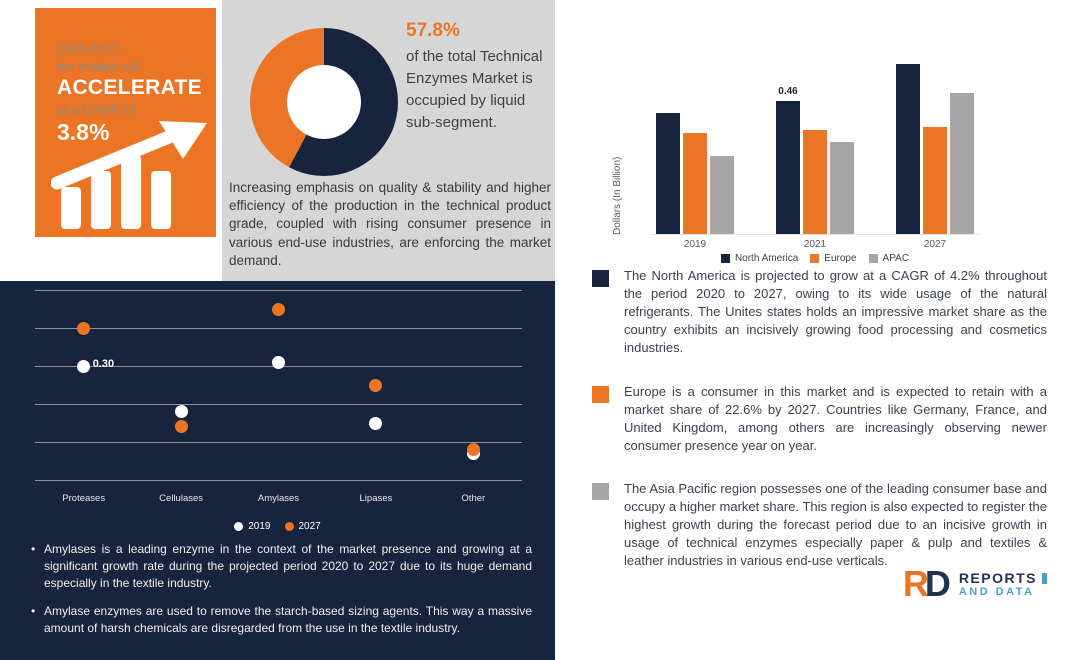 The height and width of the screenshot is (660, 1080). I want to click on legend-label: APAC, so click(896, 258).